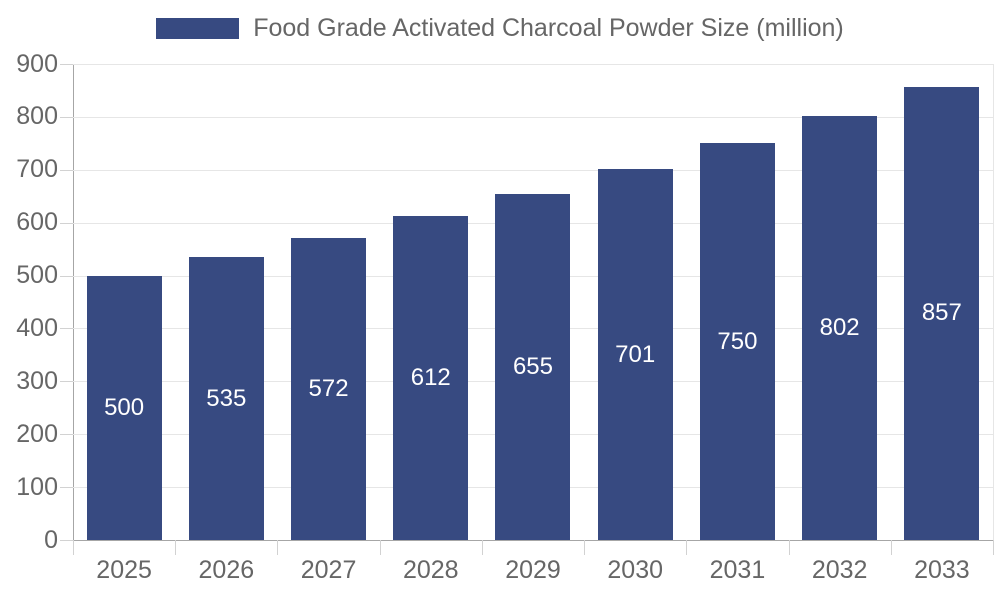  I want to click on bar-value-2025: 500, so click(124, 407).